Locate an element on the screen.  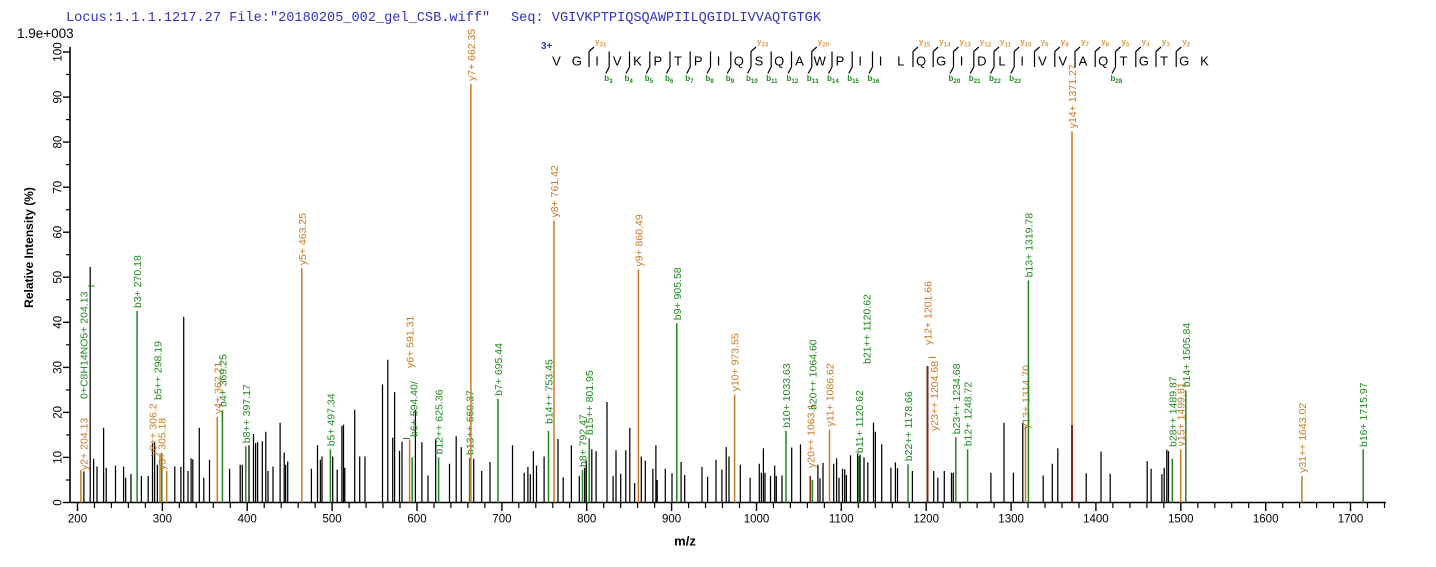
svg-text: b9 is located at coordinates (730, 79).